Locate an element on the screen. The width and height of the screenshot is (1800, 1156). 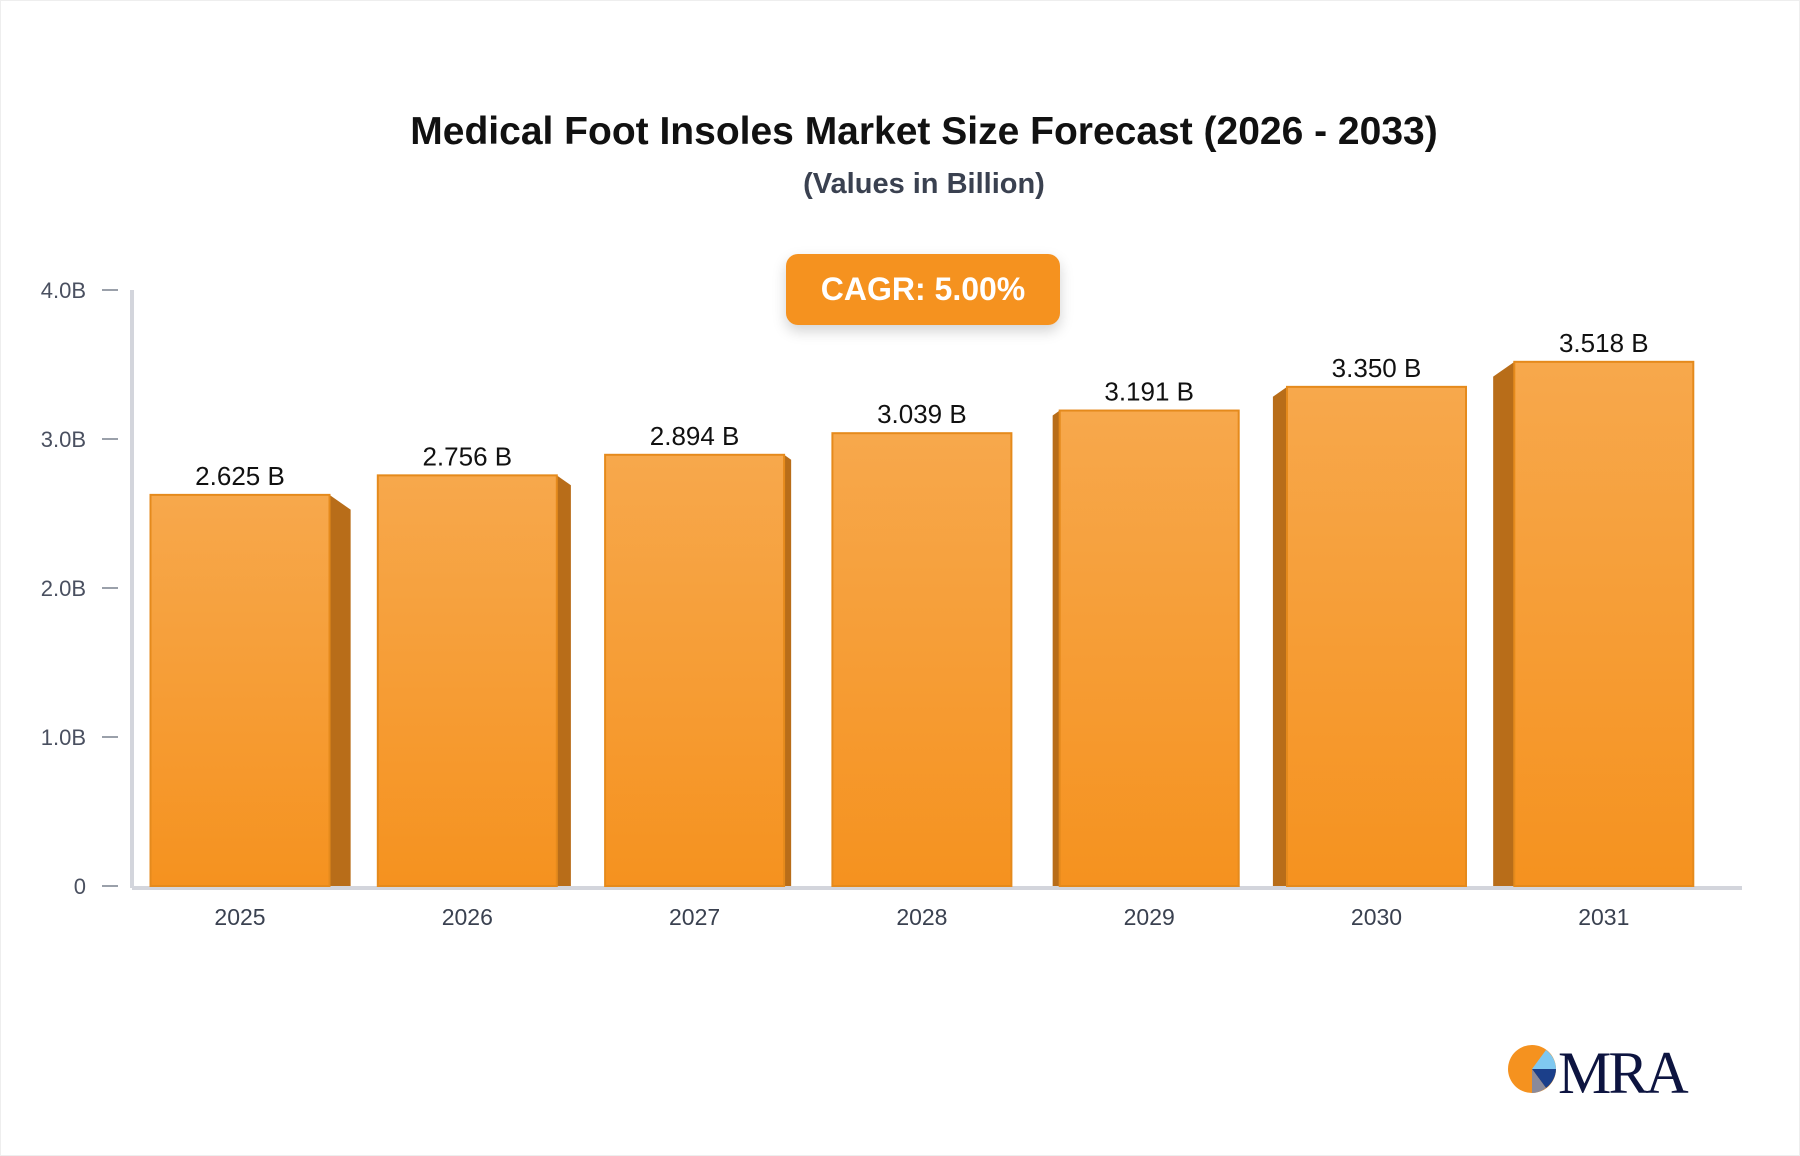
x-tick-label: 2027 is located at coordinates (694, 917).